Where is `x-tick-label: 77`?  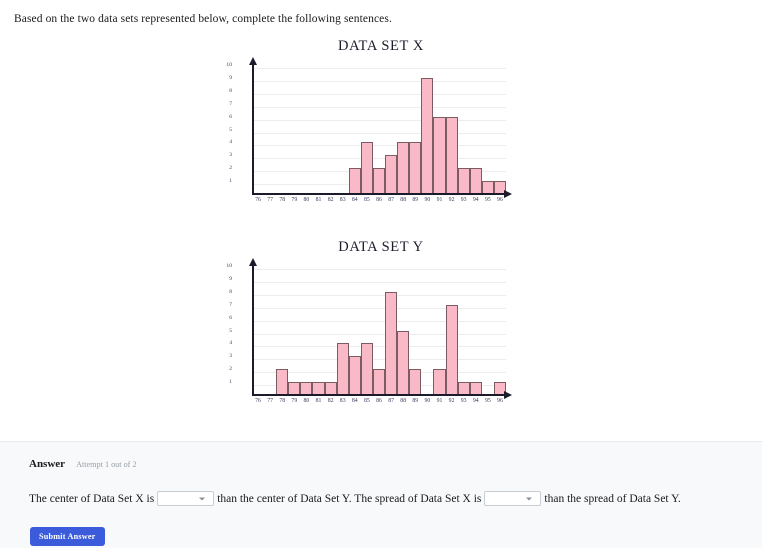 x-tick-label: 77 is located at coordinates (270, 401).